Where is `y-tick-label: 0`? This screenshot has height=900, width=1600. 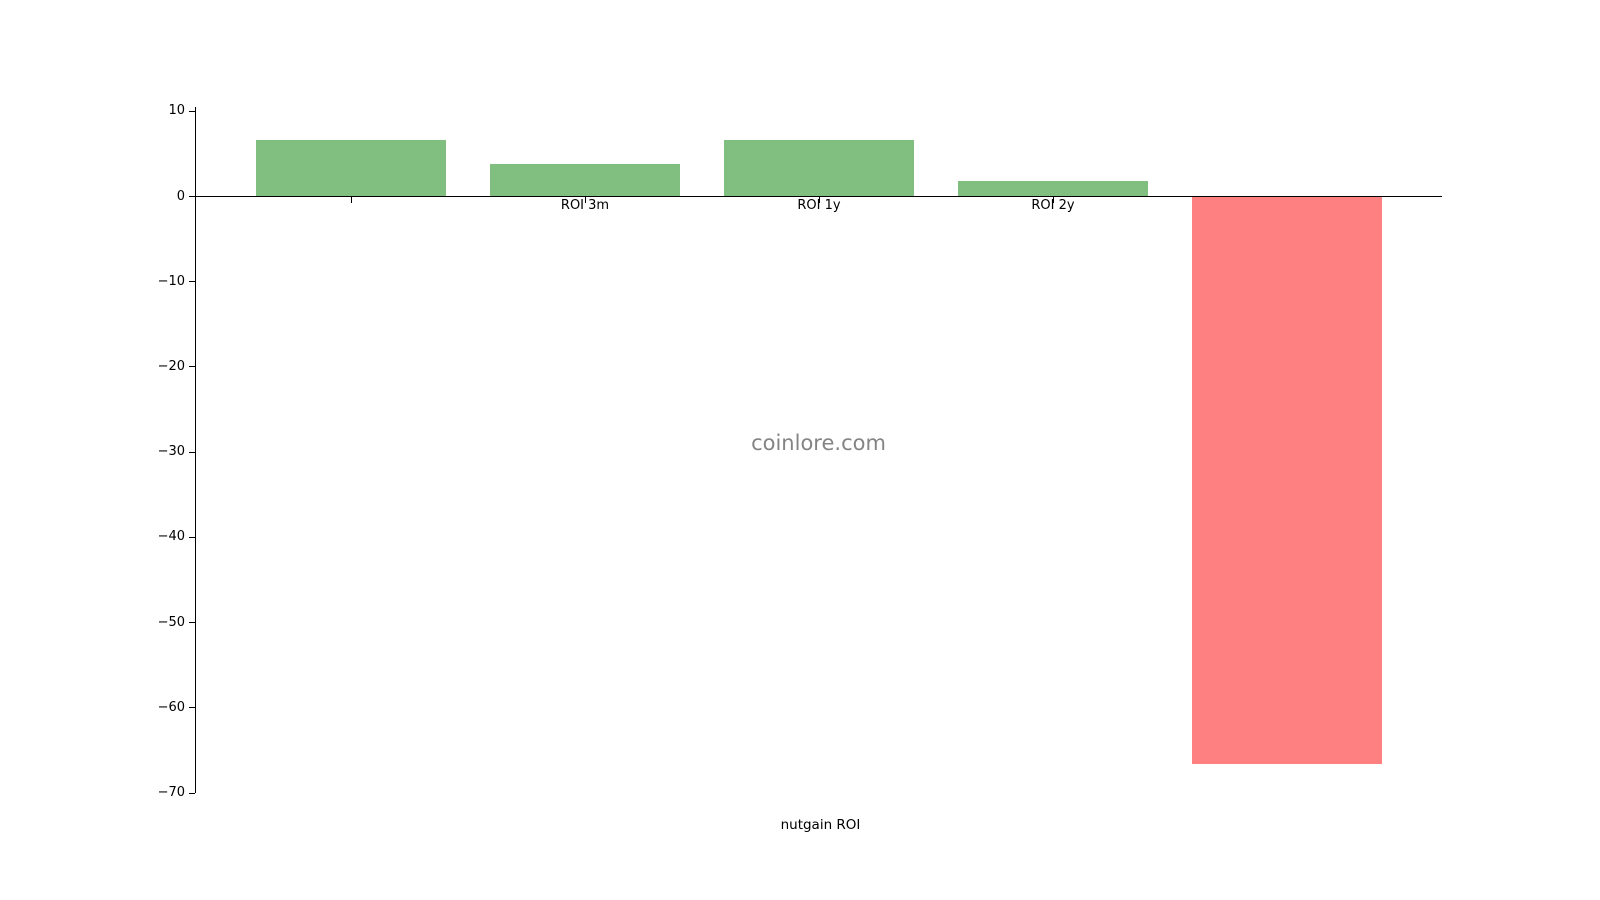 y-tick-label: 0 is located at coordinates (180, 196).